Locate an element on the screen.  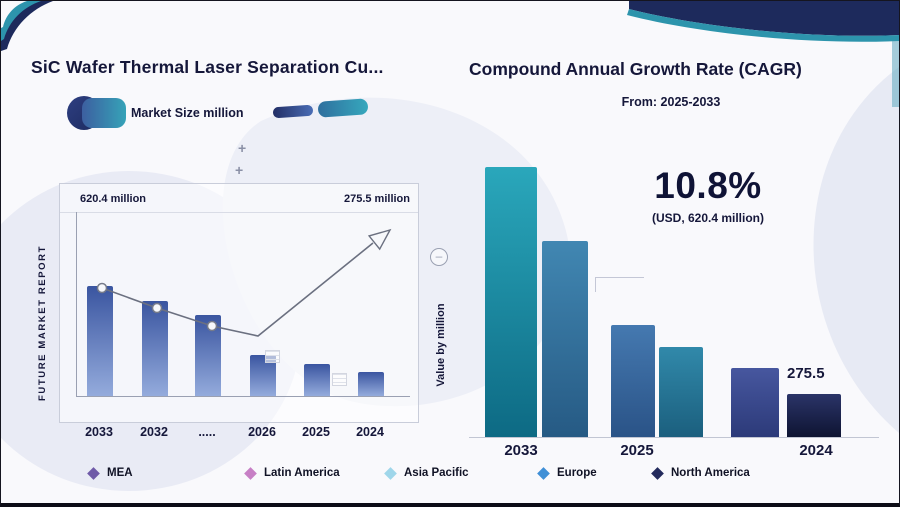
legend-item-asia-pacific: Asia Pacific is located at coordinates (426, 473).